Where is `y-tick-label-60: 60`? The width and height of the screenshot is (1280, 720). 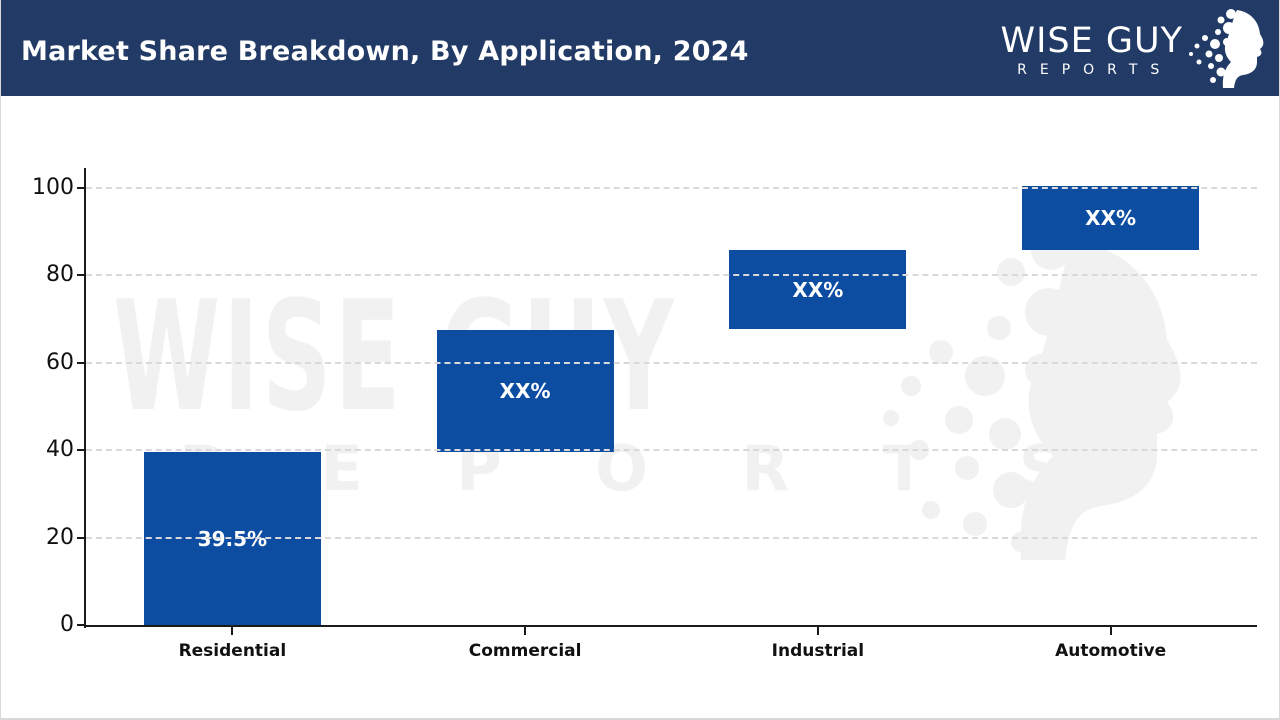
y-tick-label-60: 60 is located at coordinates (60, 362).